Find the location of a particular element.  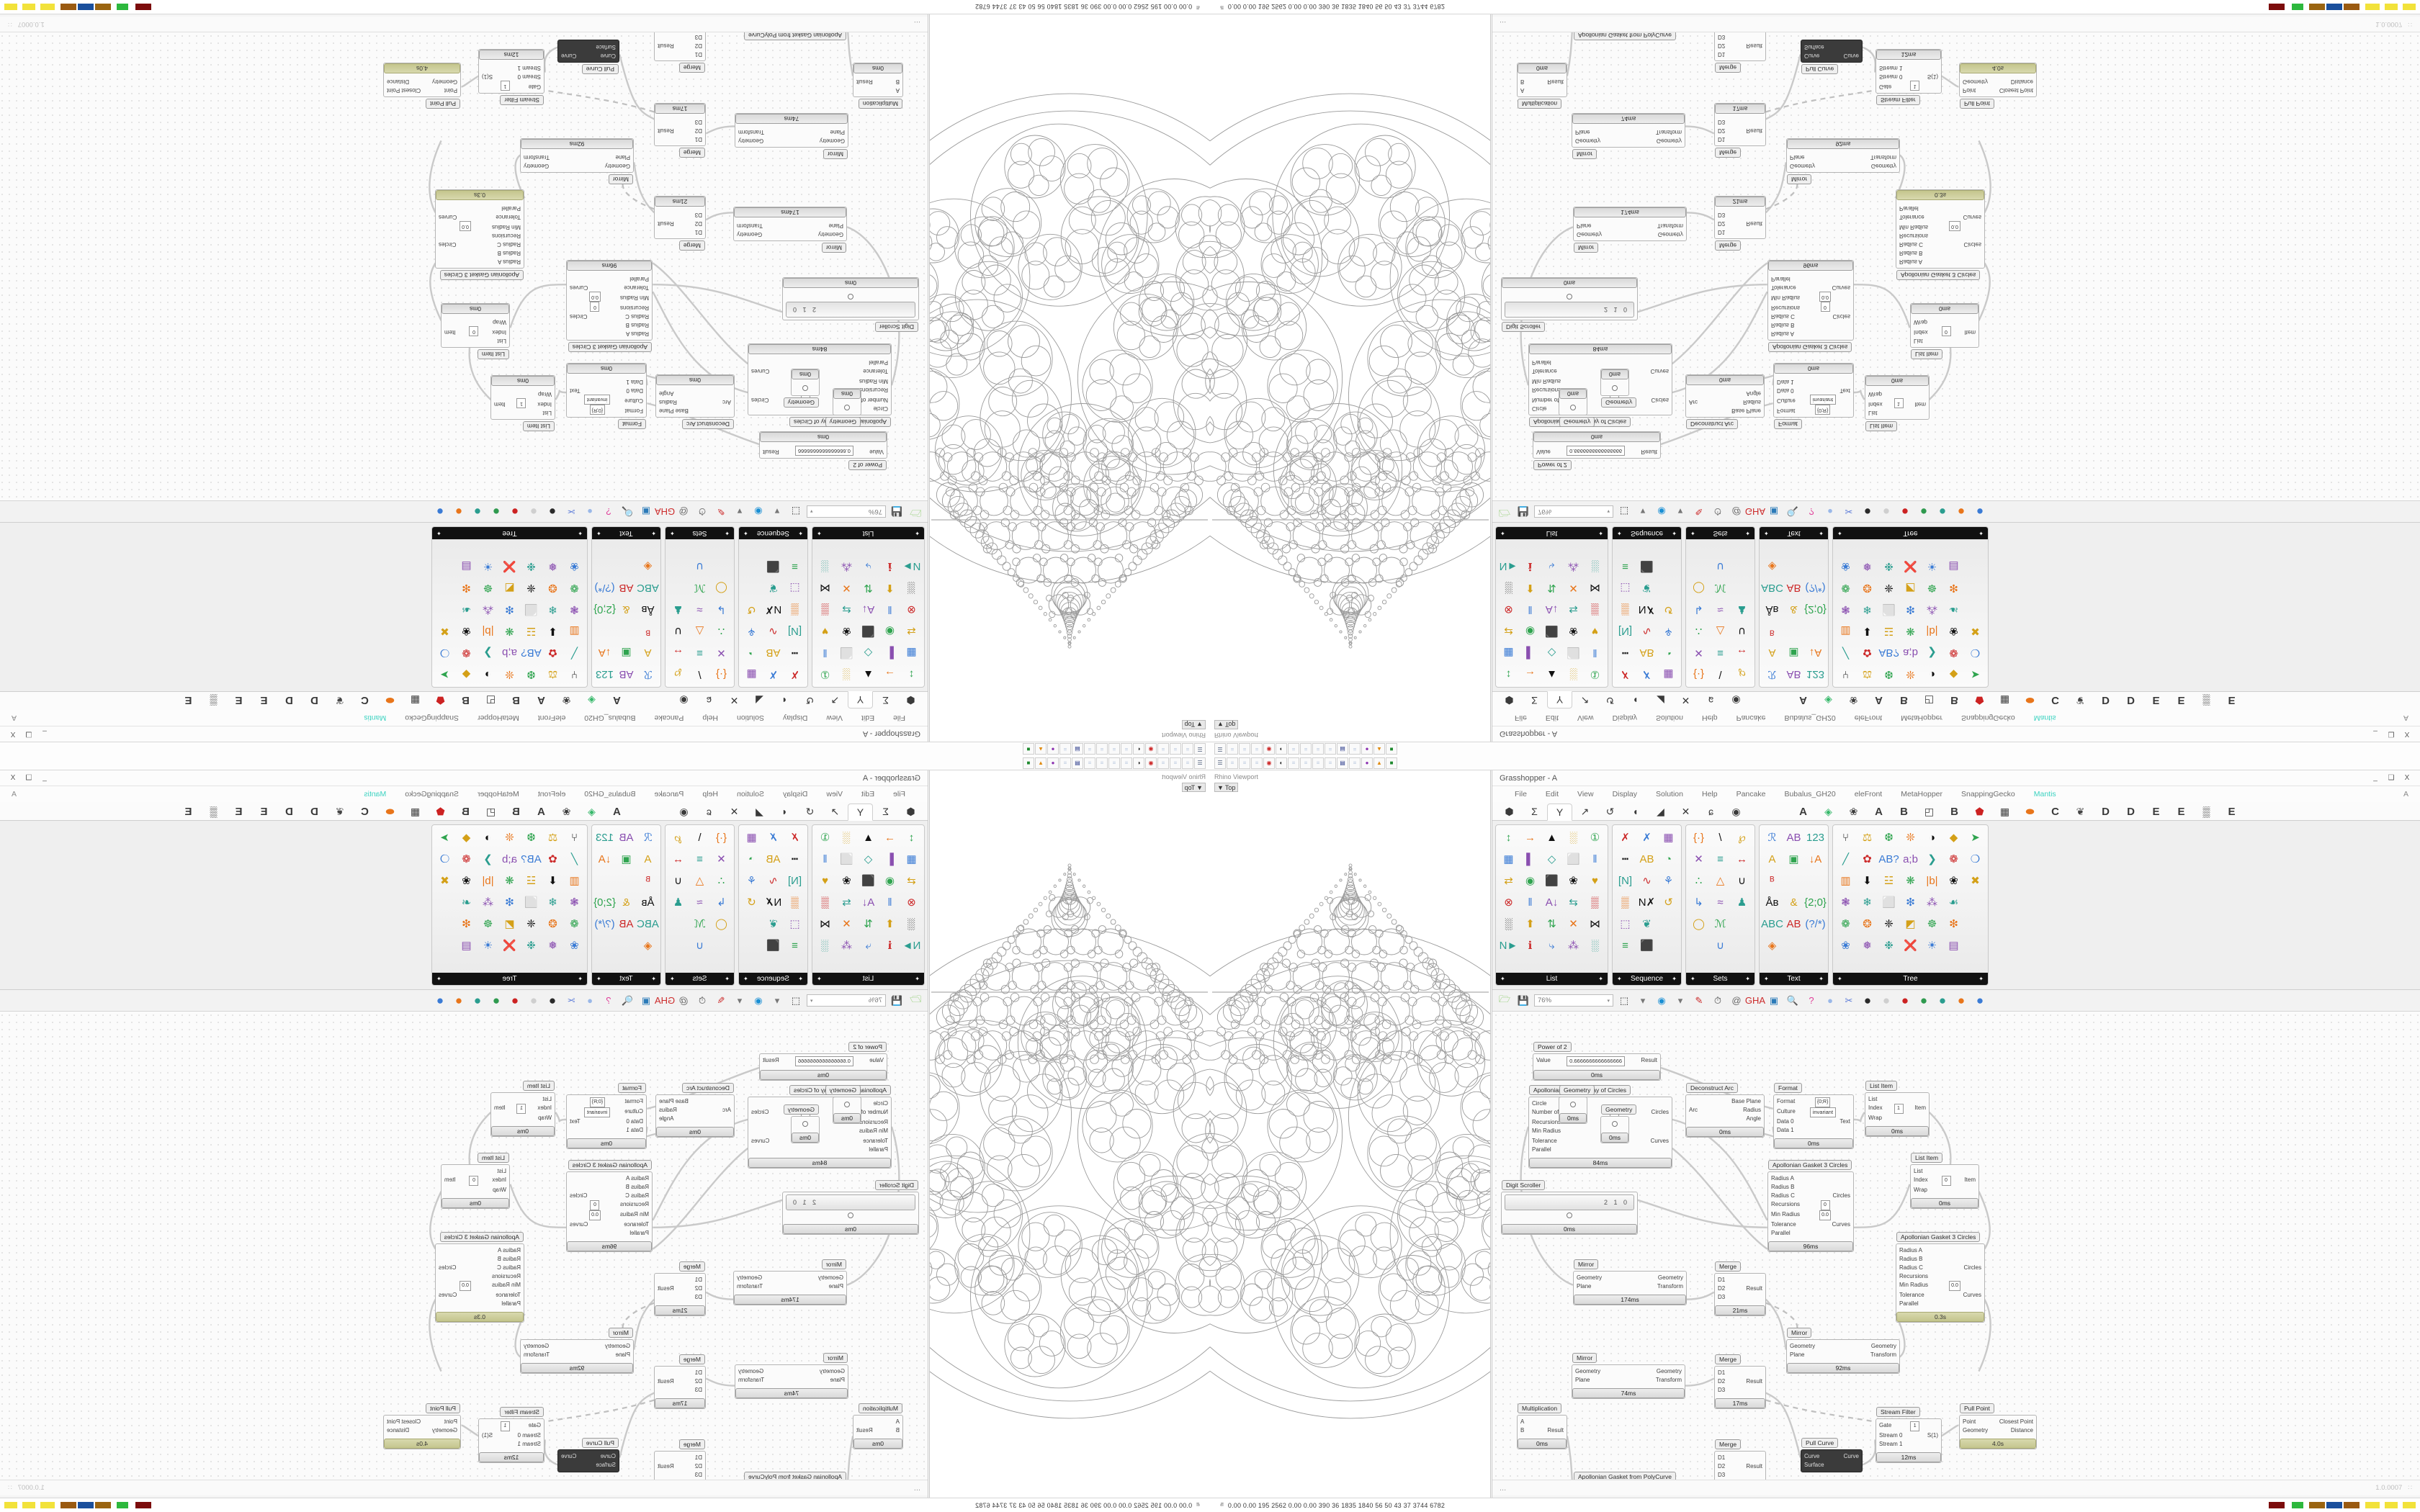

sphere-light-icon: ● is located at coordinates (533, 512).